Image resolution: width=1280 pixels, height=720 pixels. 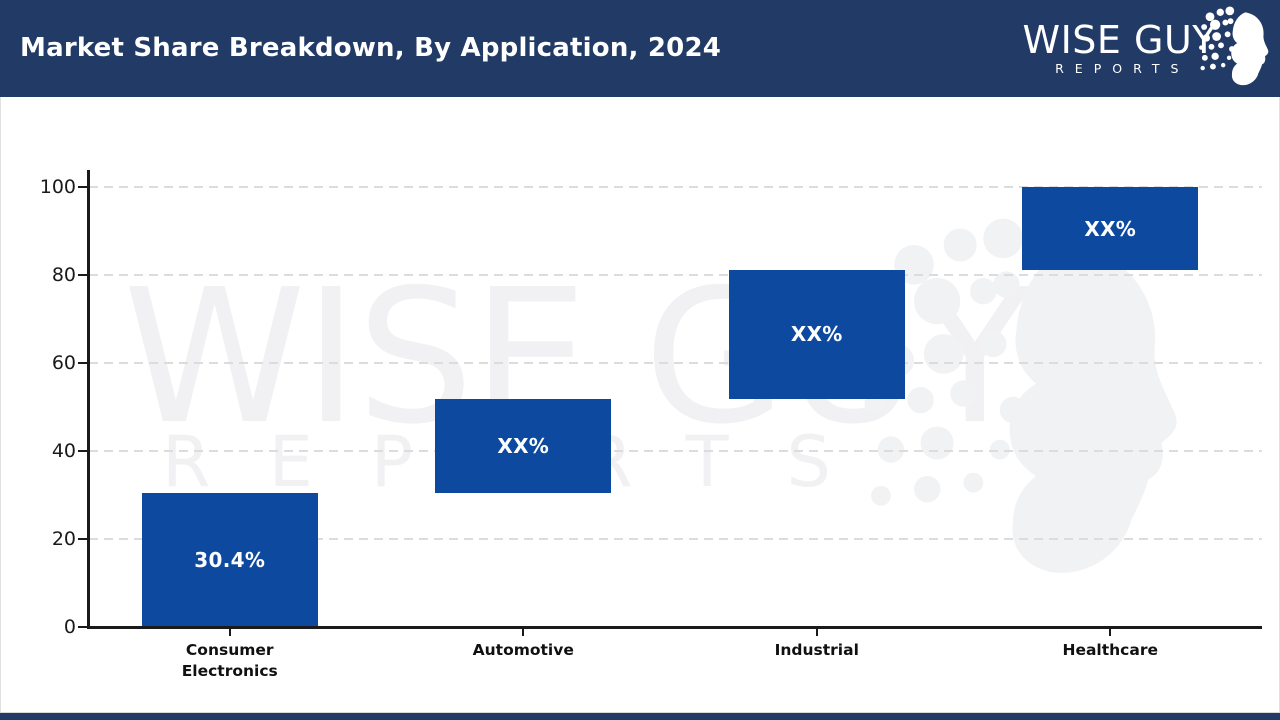 I want to click on y-axis-line, so click(x=88, y=399).